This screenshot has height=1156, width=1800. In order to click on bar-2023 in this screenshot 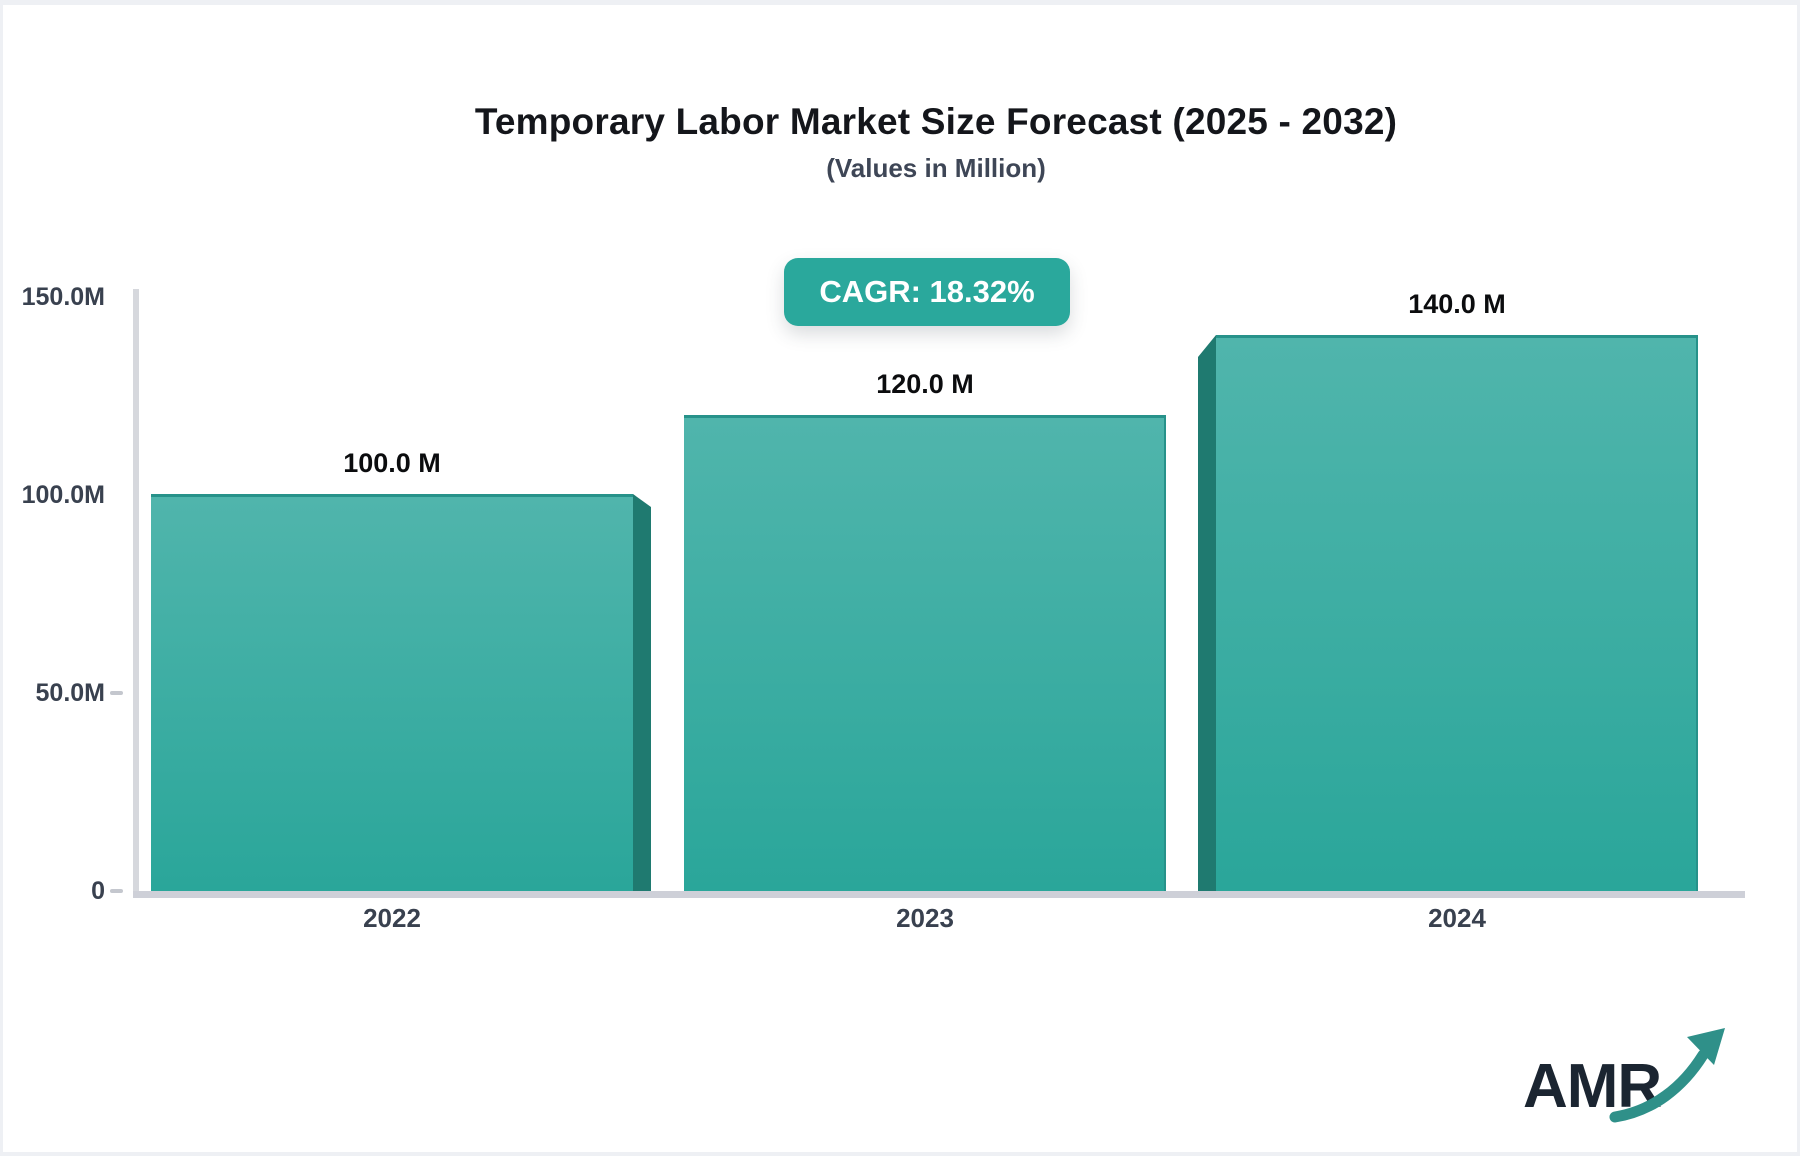, I will do `click(925, 653)`.